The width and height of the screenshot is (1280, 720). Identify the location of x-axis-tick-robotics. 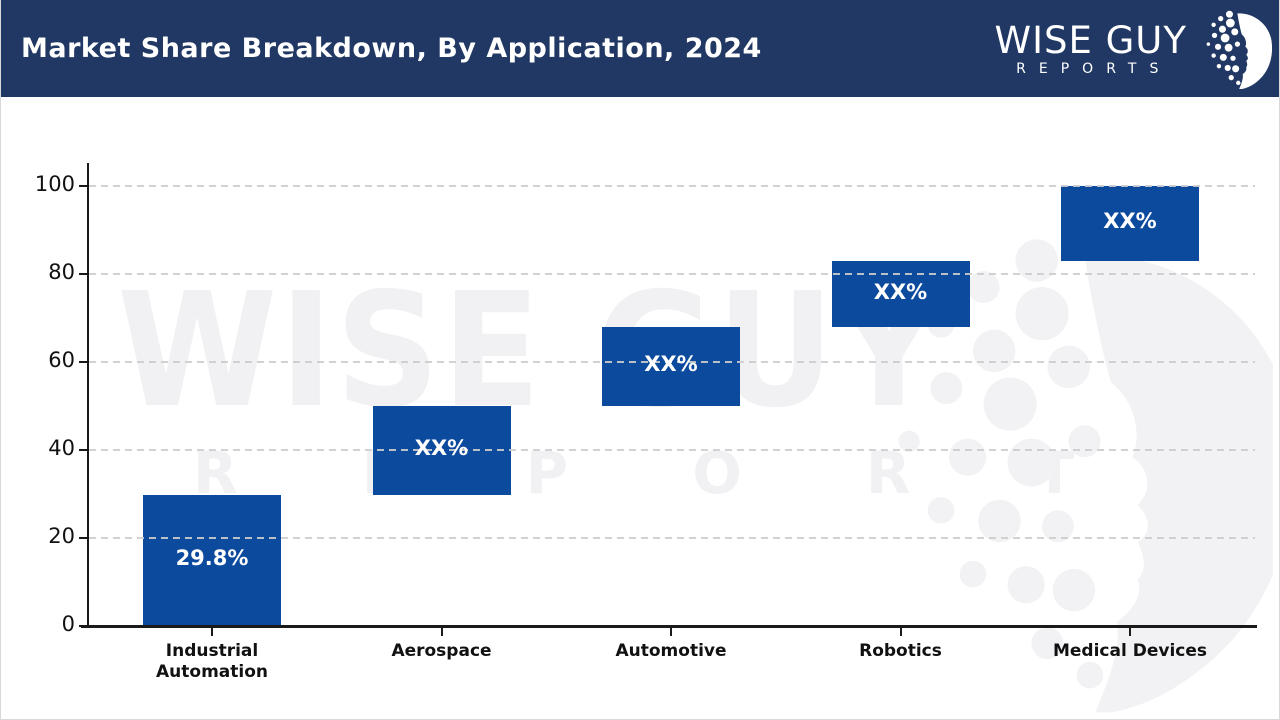
(900, 632).